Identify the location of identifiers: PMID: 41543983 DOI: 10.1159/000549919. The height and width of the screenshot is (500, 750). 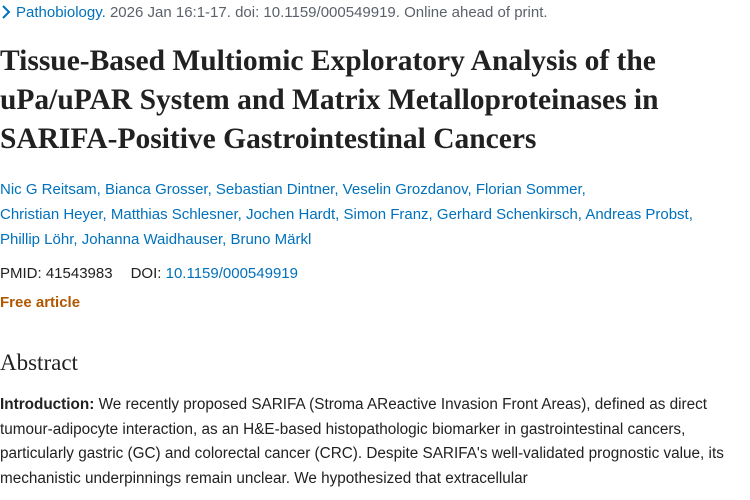
(149, 273).